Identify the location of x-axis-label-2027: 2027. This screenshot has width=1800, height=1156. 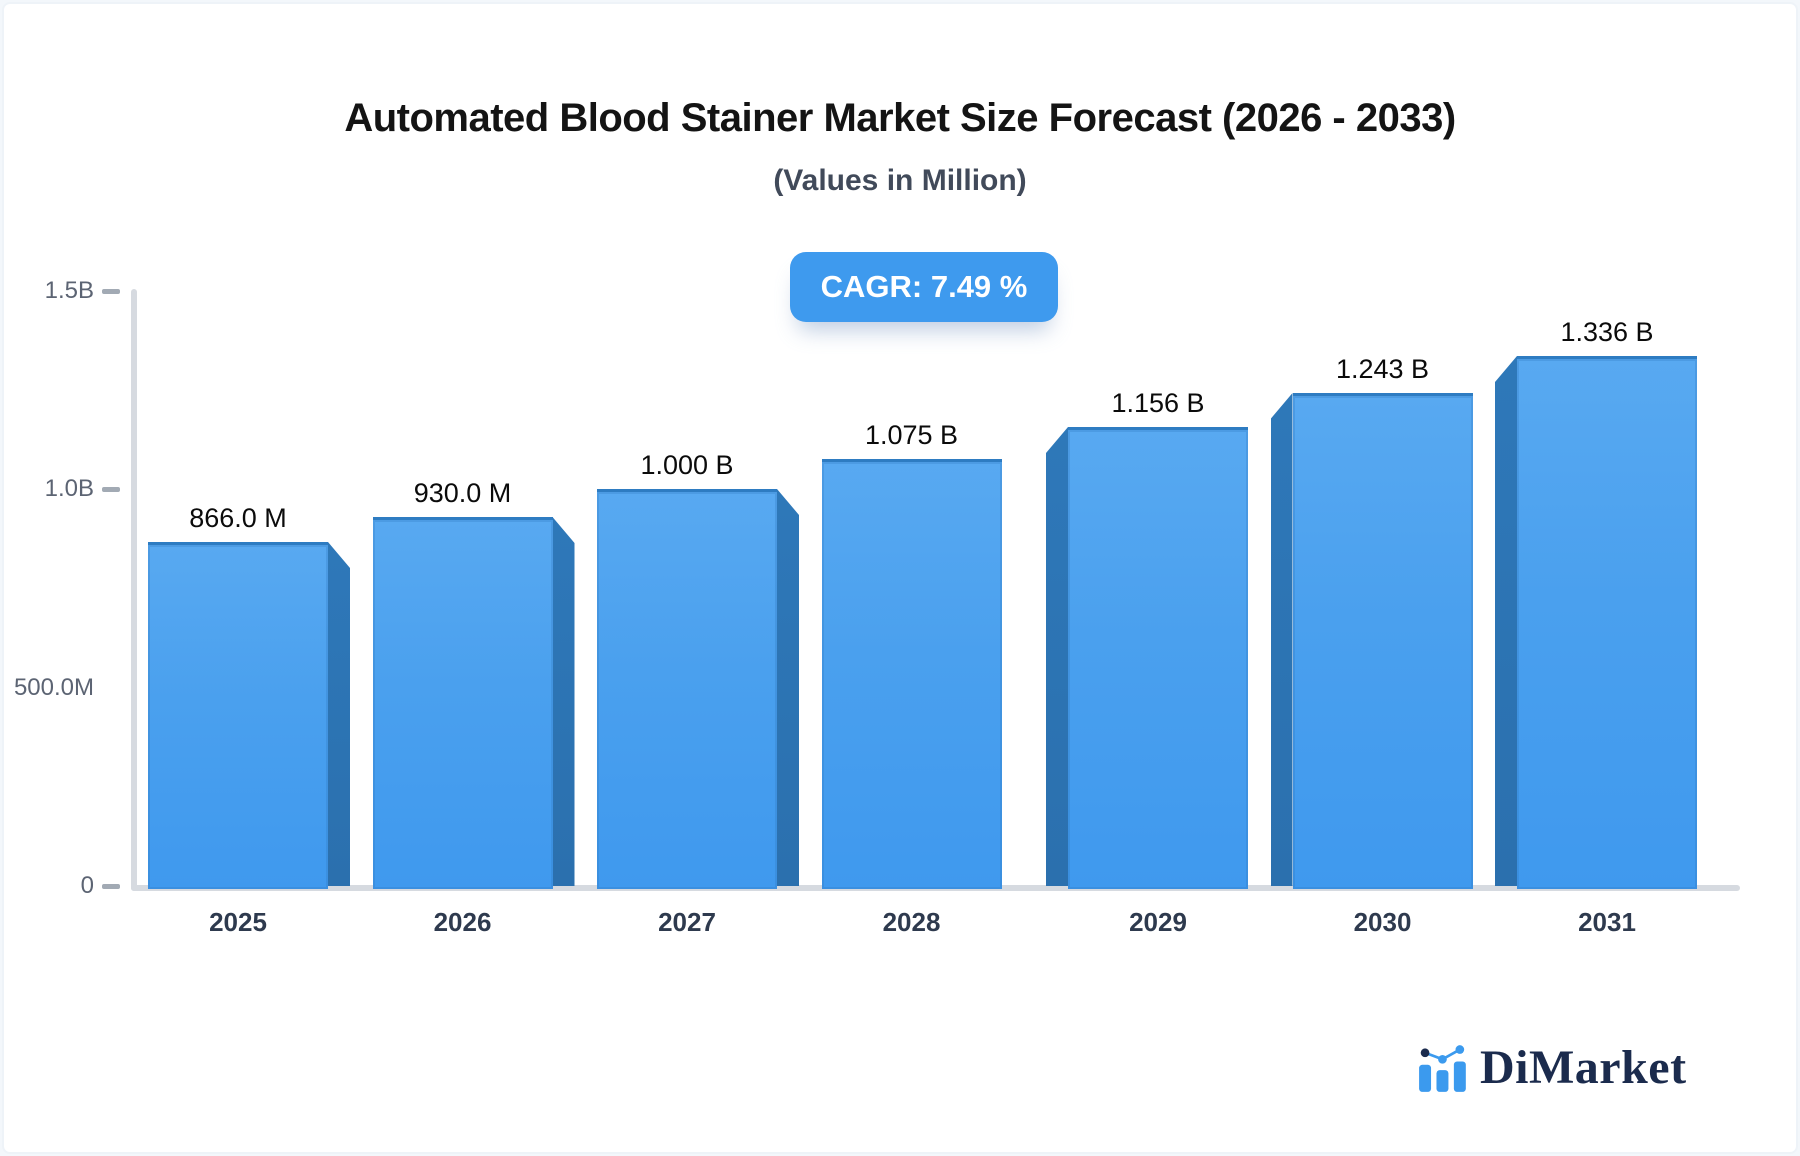
(687, 922).